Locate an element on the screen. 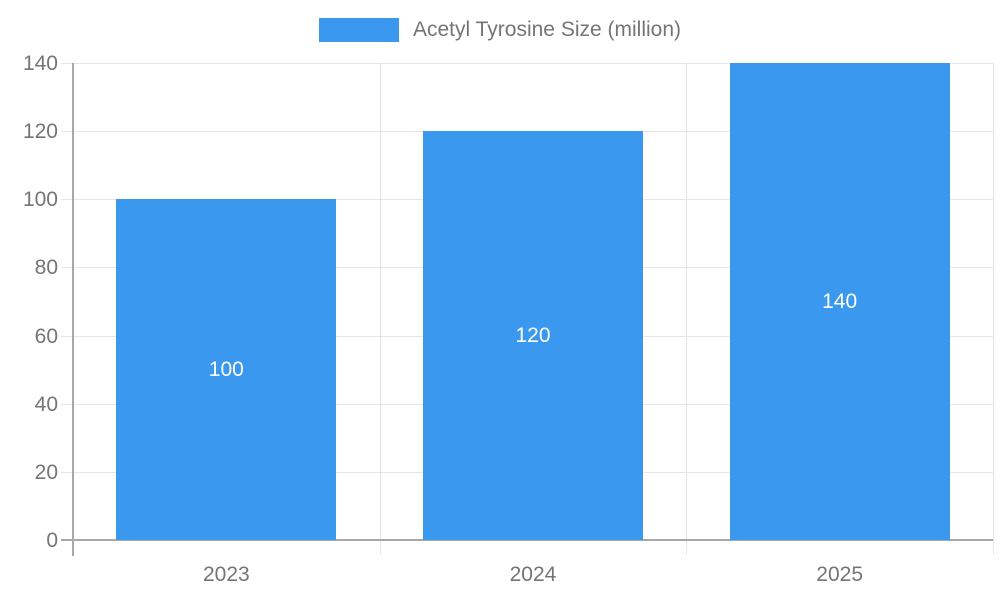 The width and height of the screenshot is (1000, 600). x-tick-label: 2024 is located at coordinates (533, 574).